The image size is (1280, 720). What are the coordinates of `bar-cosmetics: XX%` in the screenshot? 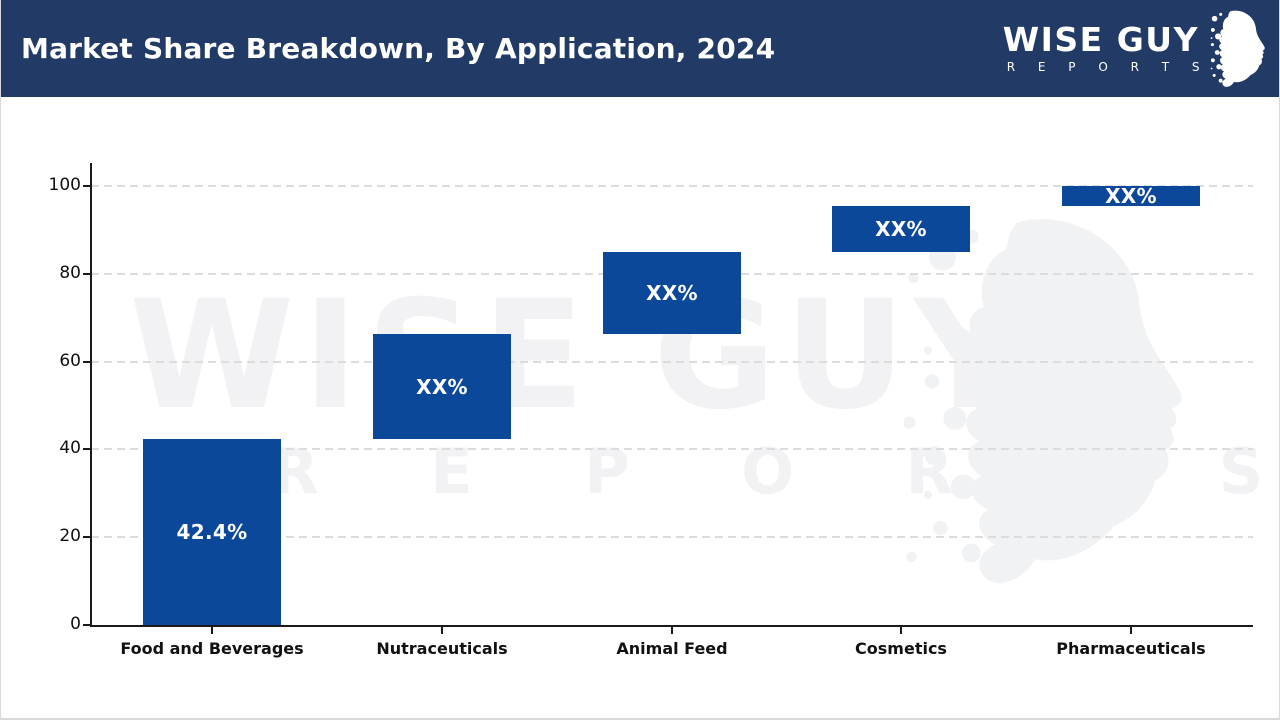 It's located at (901, 229).